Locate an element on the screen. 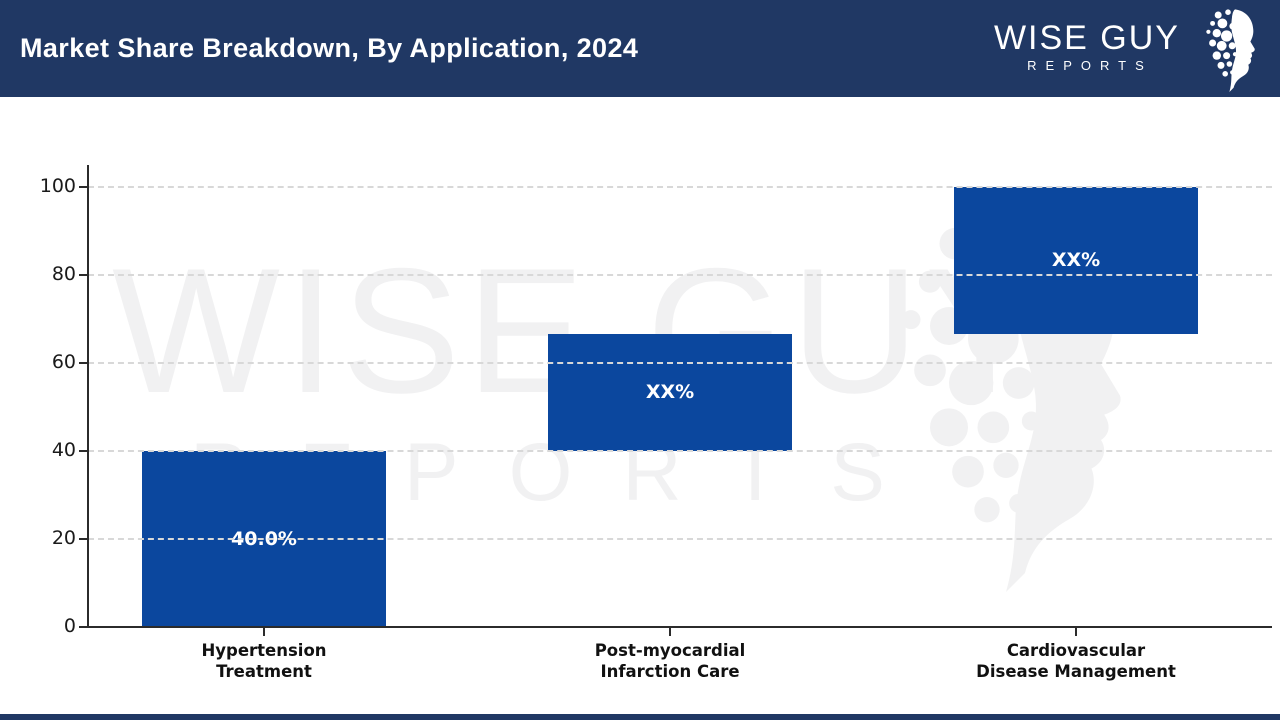 This screenshot has width=1280, height=720. x-category-label: Hypertension Treatment is located at coordinates (264, 661).